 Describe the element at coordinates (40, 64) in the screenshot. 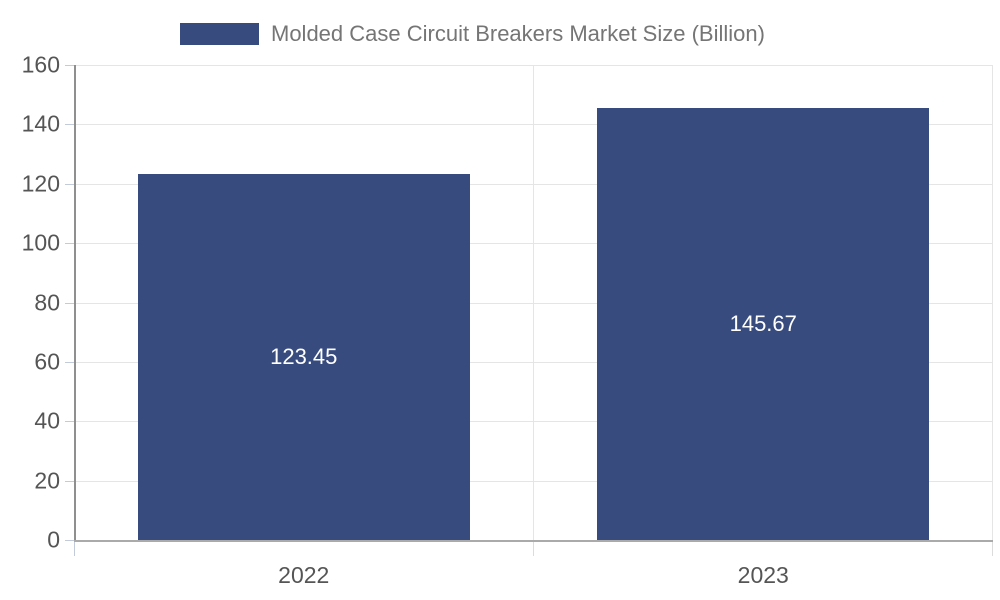

I see `y-tick-label: 160` at that location.